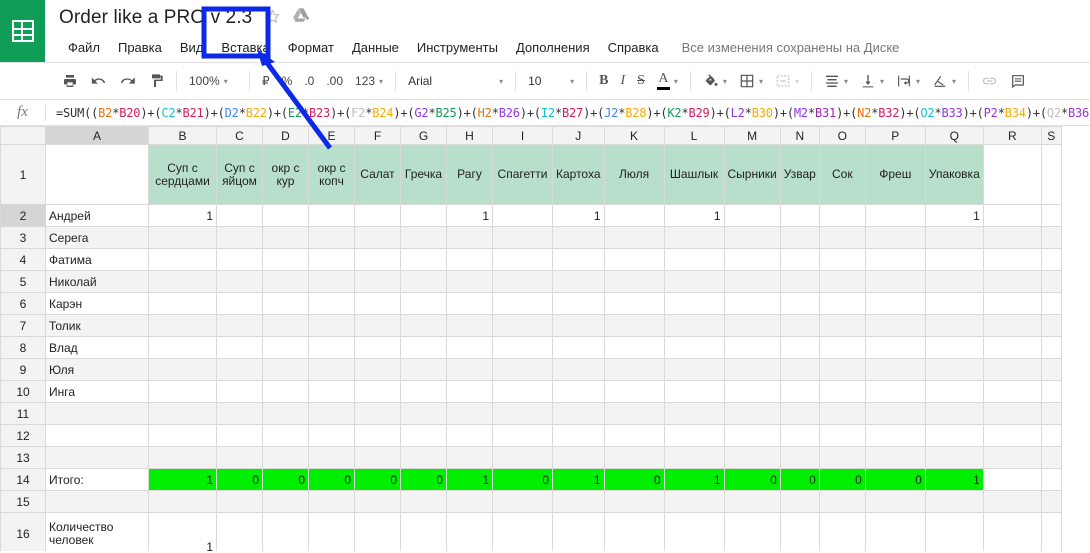  Describe the element at coordinates (531, 435) in the screenshot. I see `table-row: 12` at that location.